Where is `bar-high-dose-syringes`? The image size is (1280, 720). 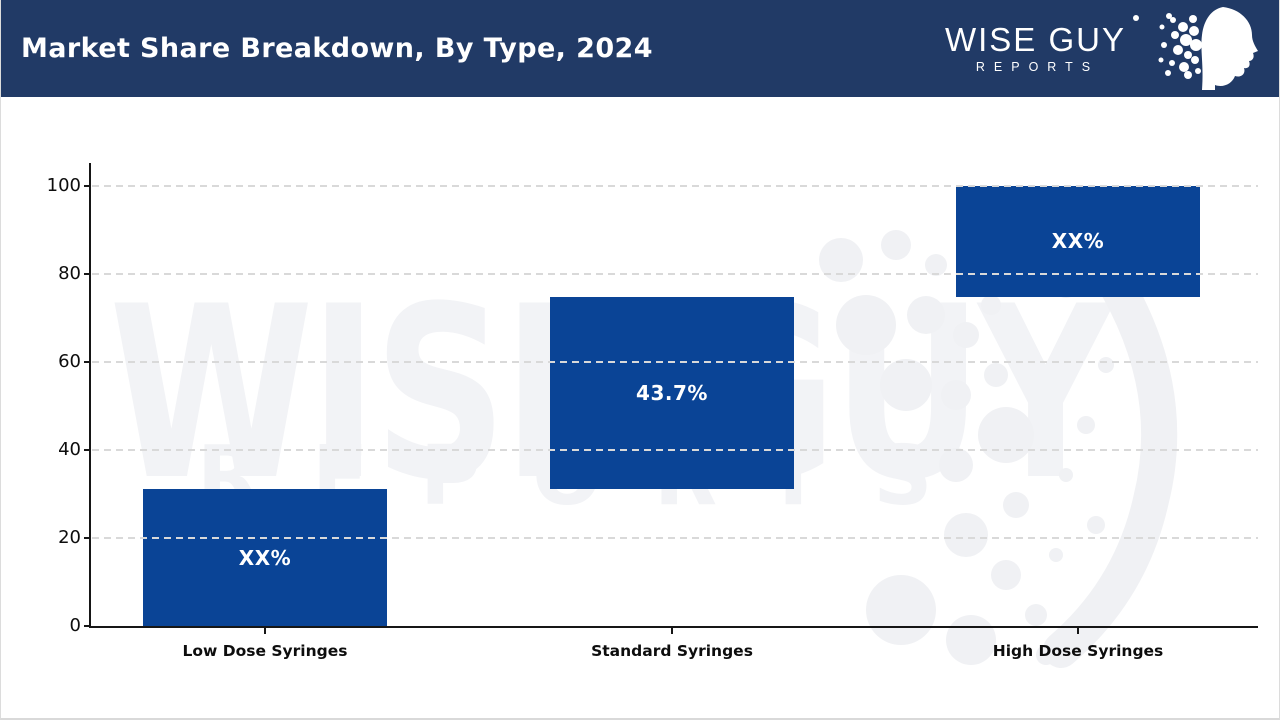 bar-high-dose-syringes is located at coordinates (1078, 241).